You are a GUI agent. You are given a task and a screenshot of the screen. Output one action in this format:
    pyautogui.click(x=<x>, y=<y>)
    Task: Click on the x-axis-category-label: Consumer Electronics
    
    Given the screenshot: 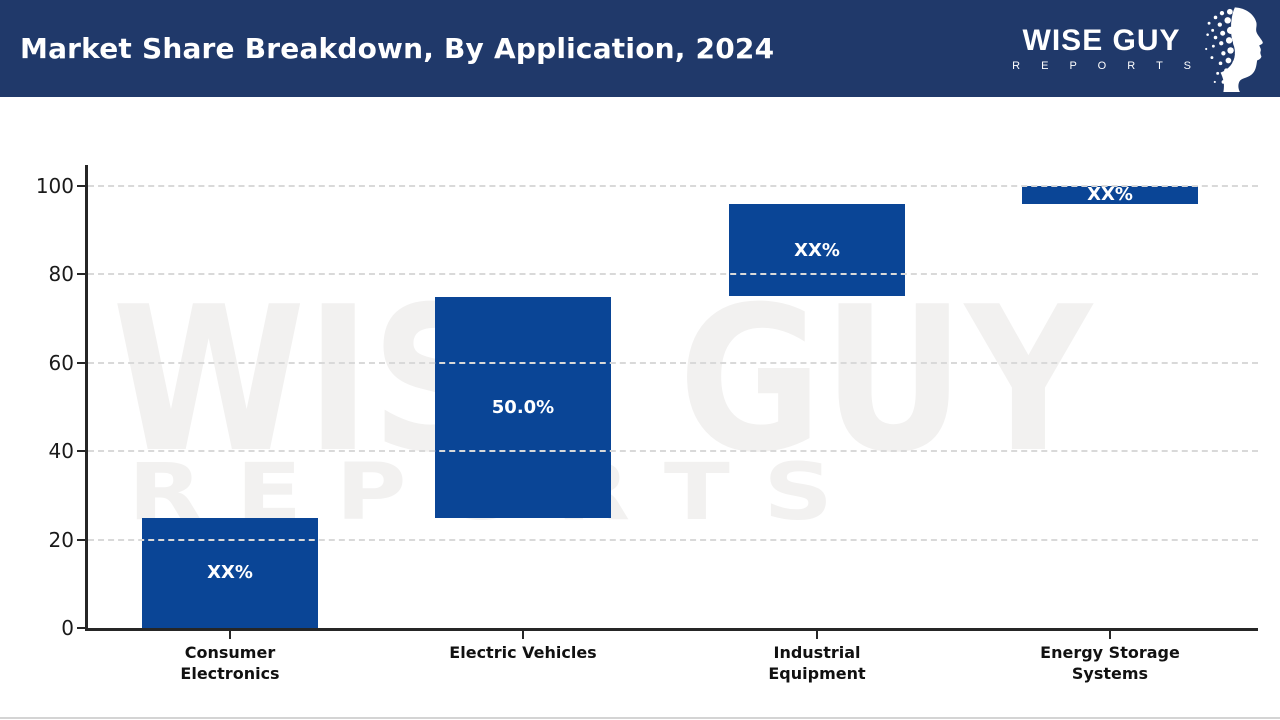 What is the action you would take?
    pyautogui.click(x=230, y=663)
    